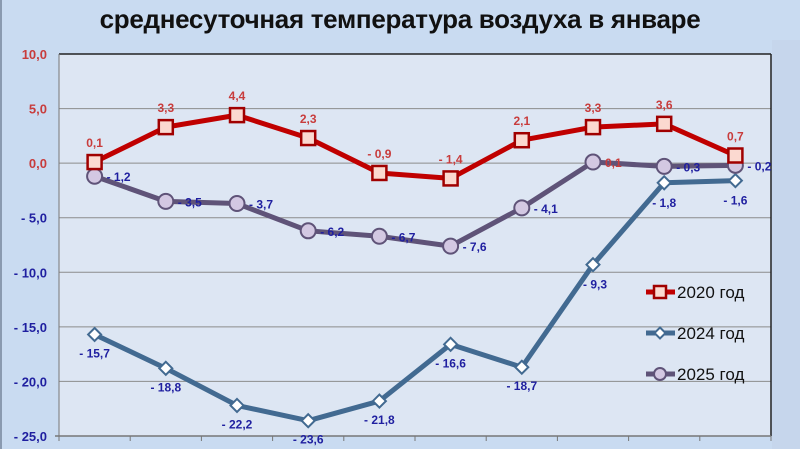  Describe the element at coordinates (237, 96) in the screenshot. I see `data-label: 4,4` at that location.